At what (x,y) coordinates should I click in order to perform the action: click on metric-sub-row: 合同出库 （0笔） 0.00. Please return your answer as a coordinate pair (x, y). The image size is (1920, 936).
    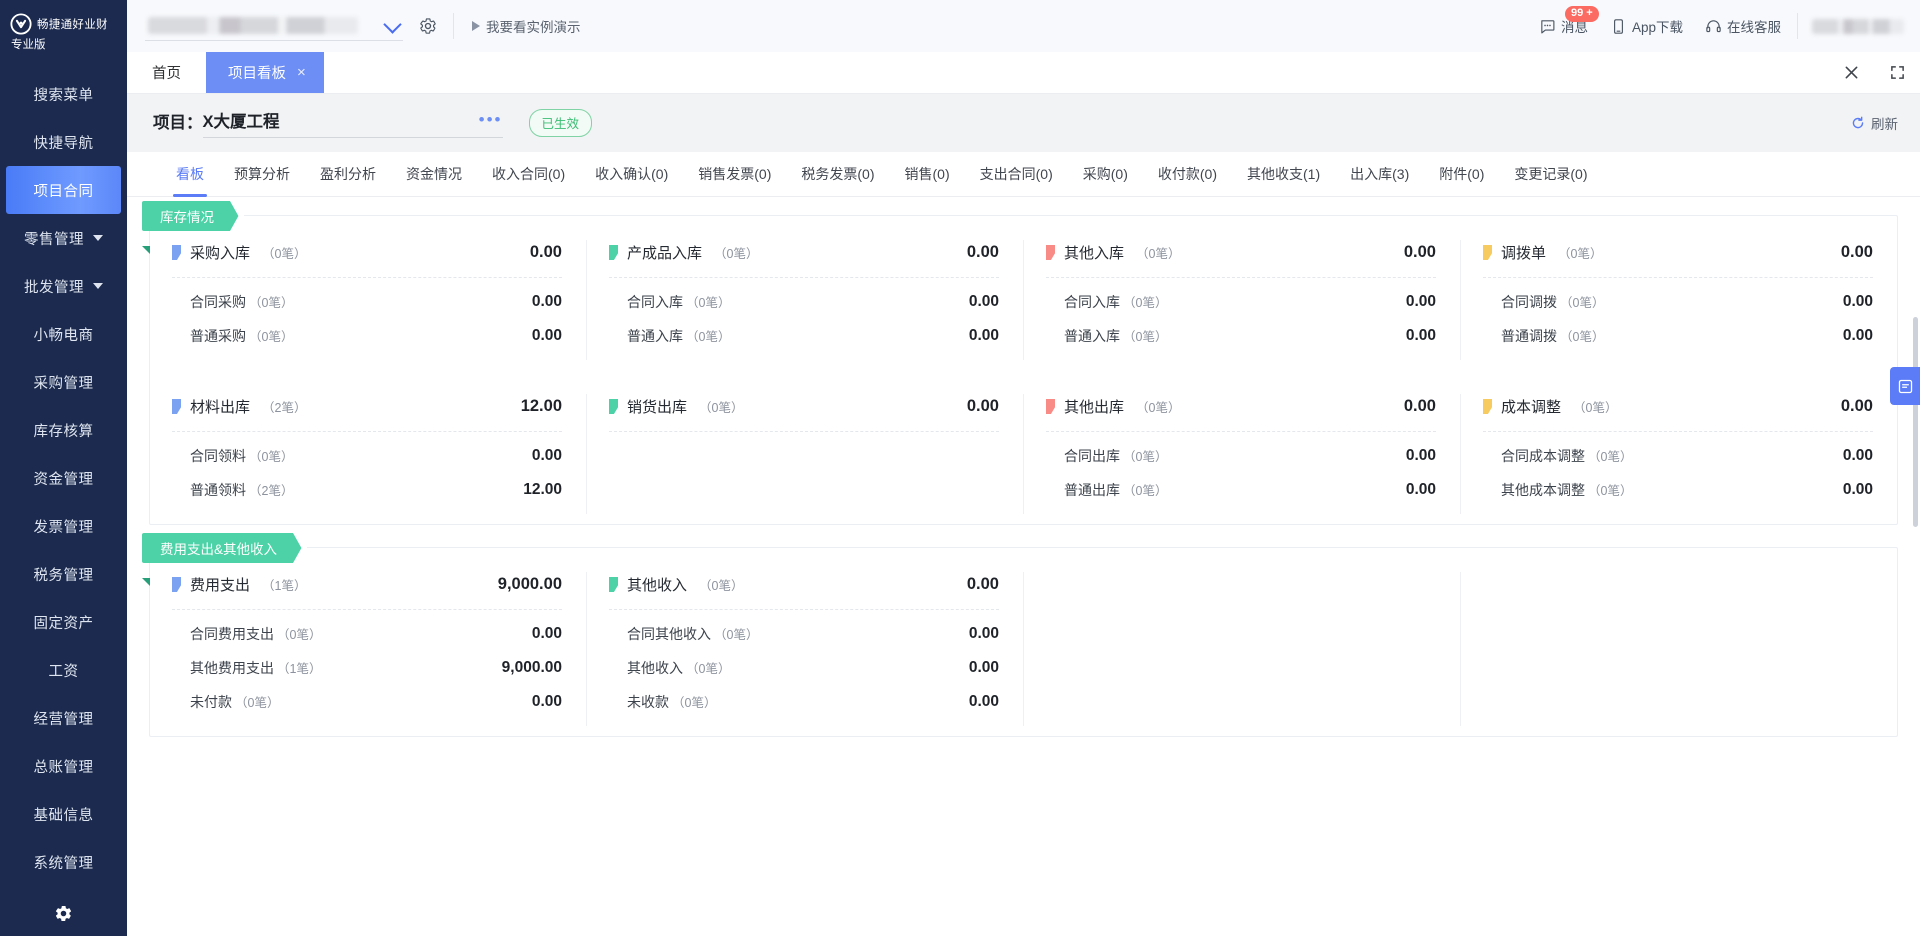
    Looking at the image, I should click on (1241, 449).